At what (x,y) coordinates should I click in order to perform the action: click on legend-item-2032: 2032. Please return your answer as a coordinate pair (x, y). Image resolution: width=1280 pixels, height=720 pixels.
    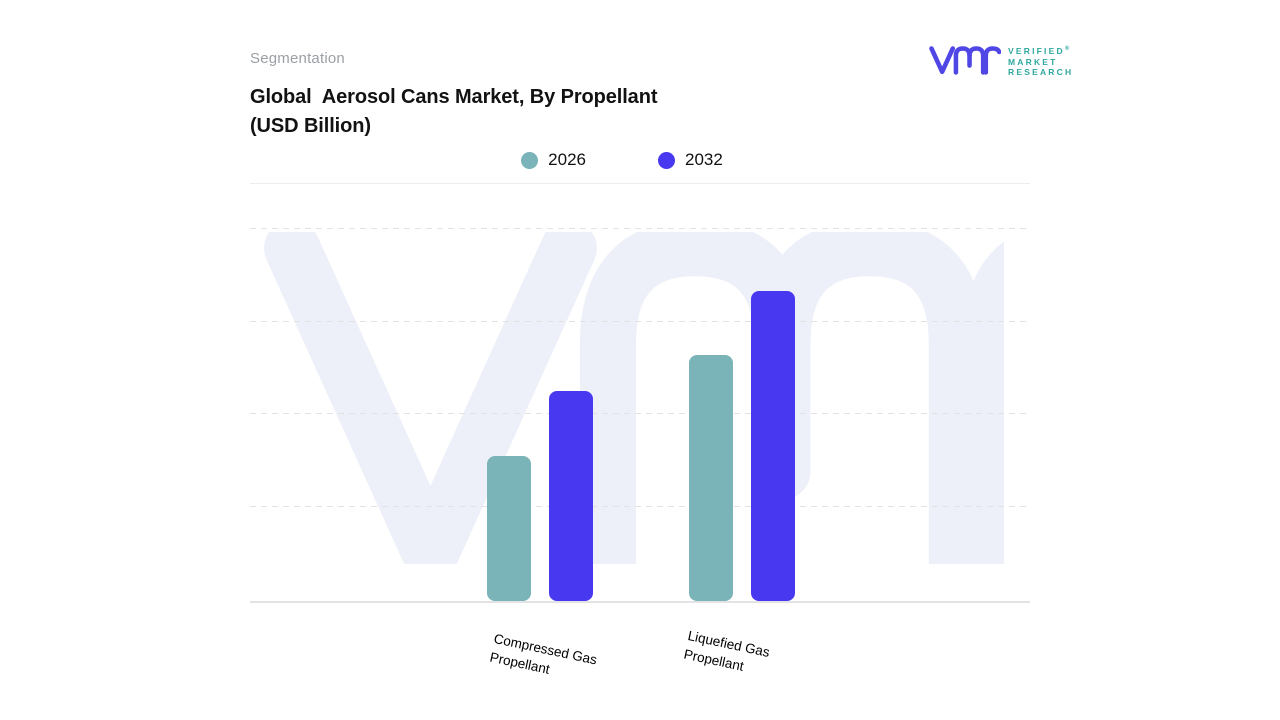
    Looking at the image, I should click on (690, 160).